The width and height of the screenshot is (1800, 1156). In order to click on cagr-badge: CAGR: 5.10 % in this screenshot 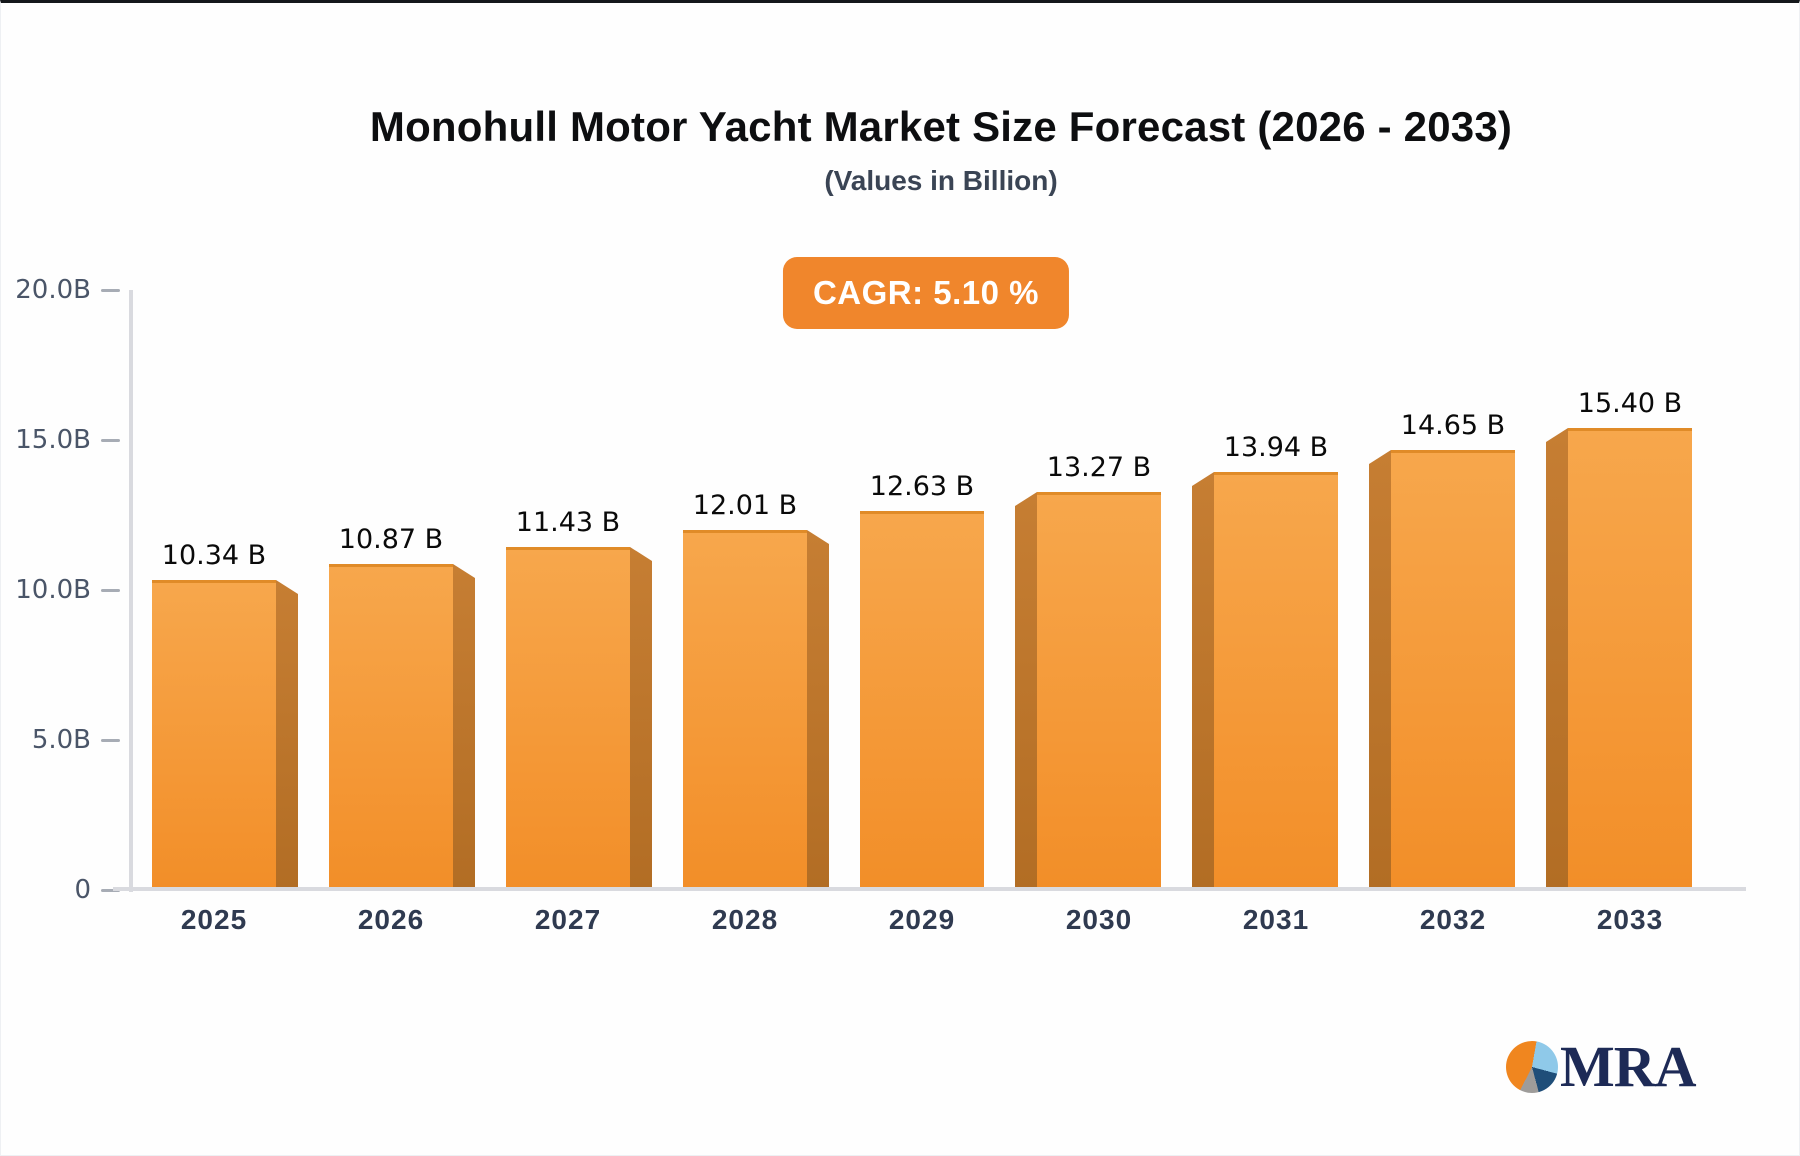, I will do `click(926, 293)`.